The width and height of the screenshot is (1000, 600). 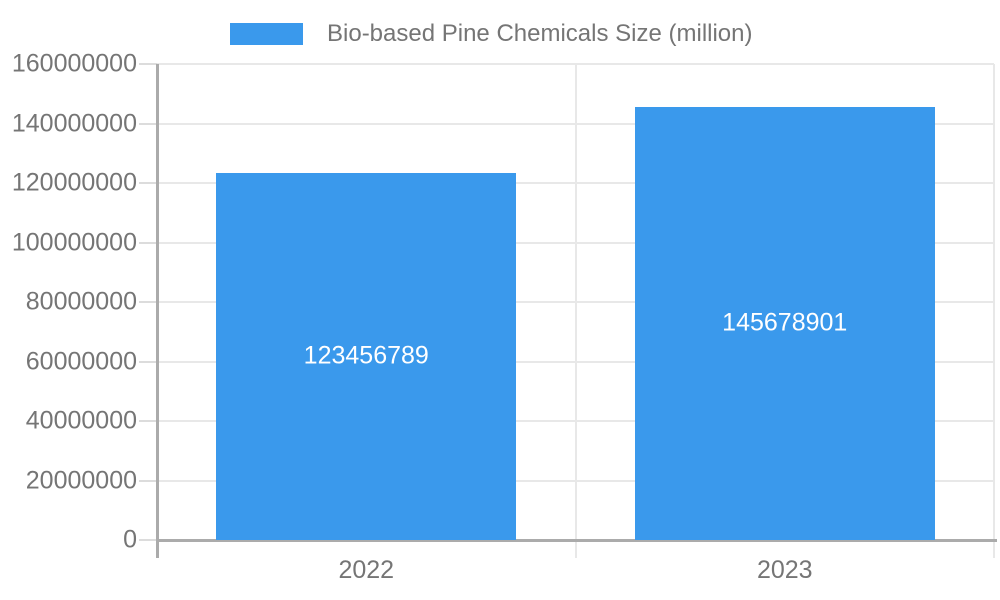 I want to click on y-axis-label: 160000000, so click(x=74, y=63).